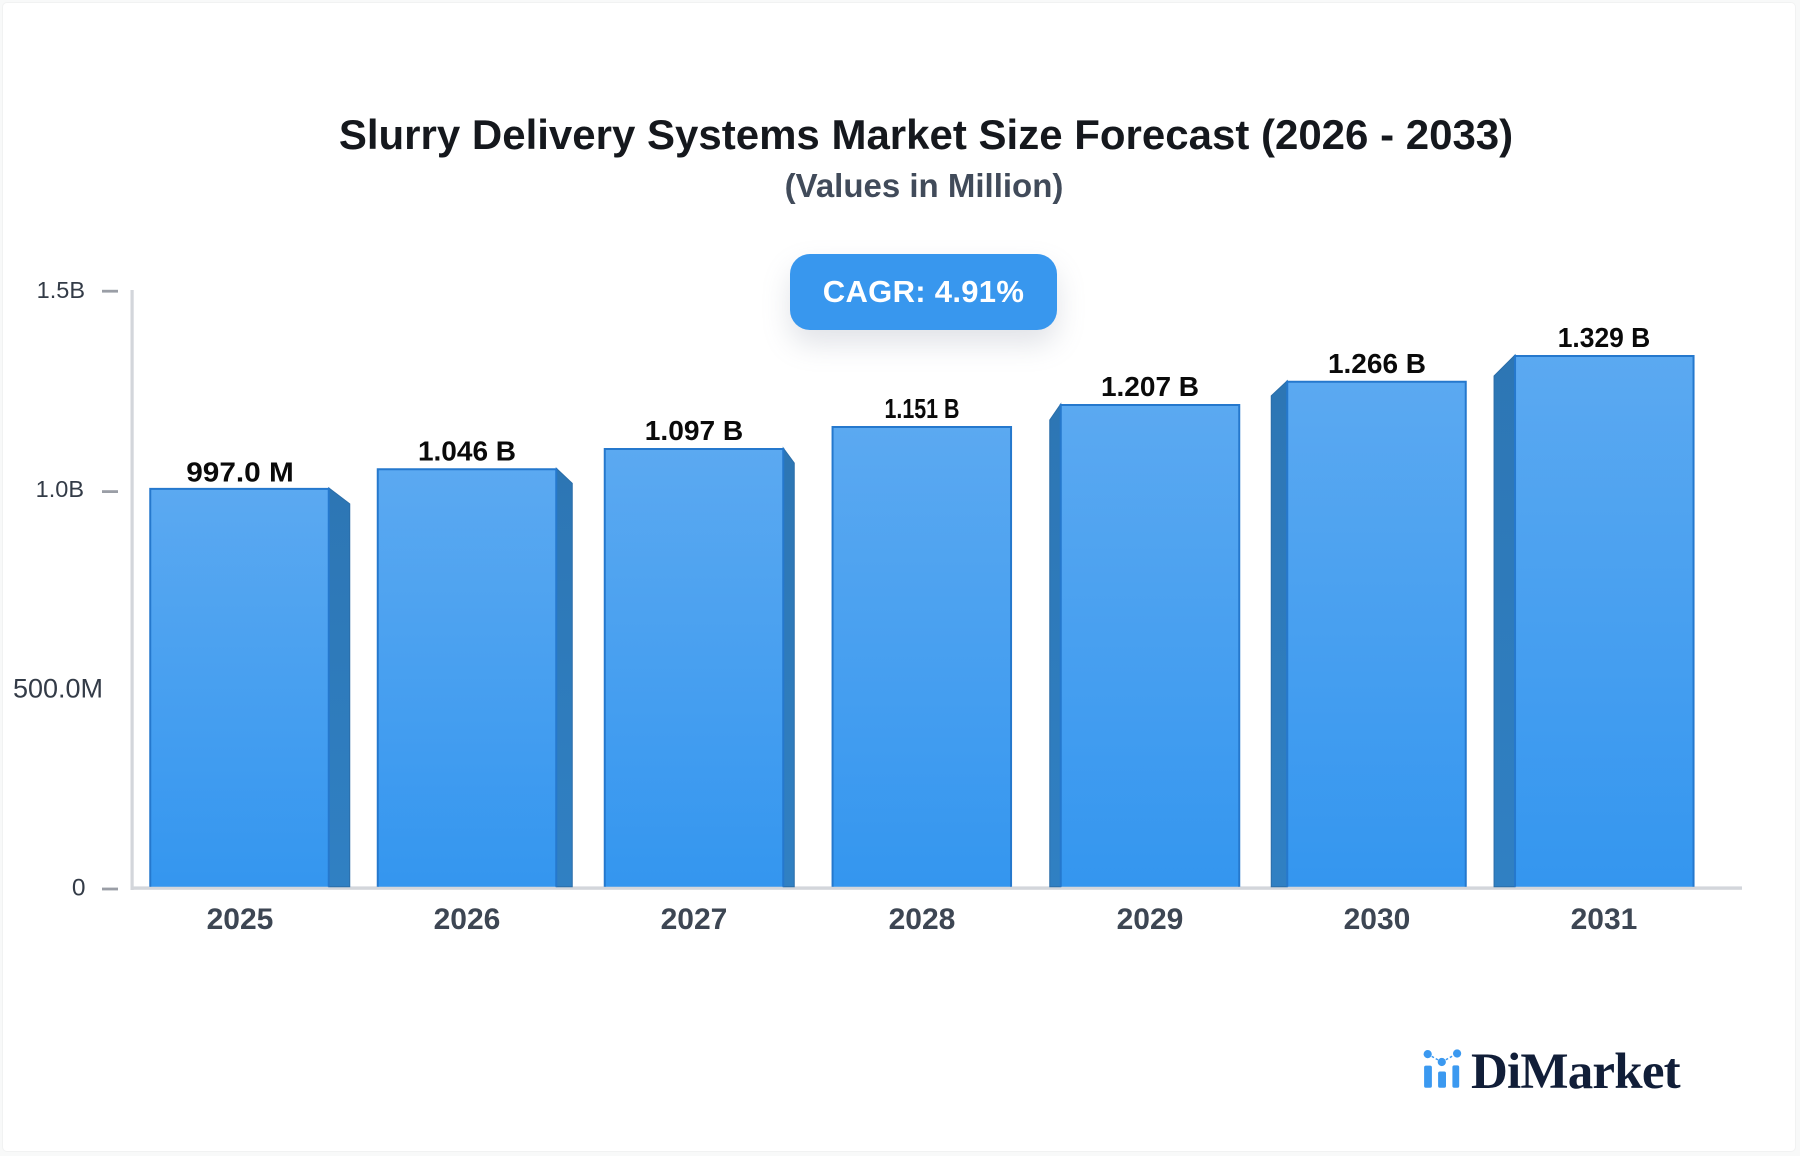 The image size is (1800, 1156). Describe the element at coordinates (240, 919) in the screenshot. I see `svg-text: 2025` at that location.